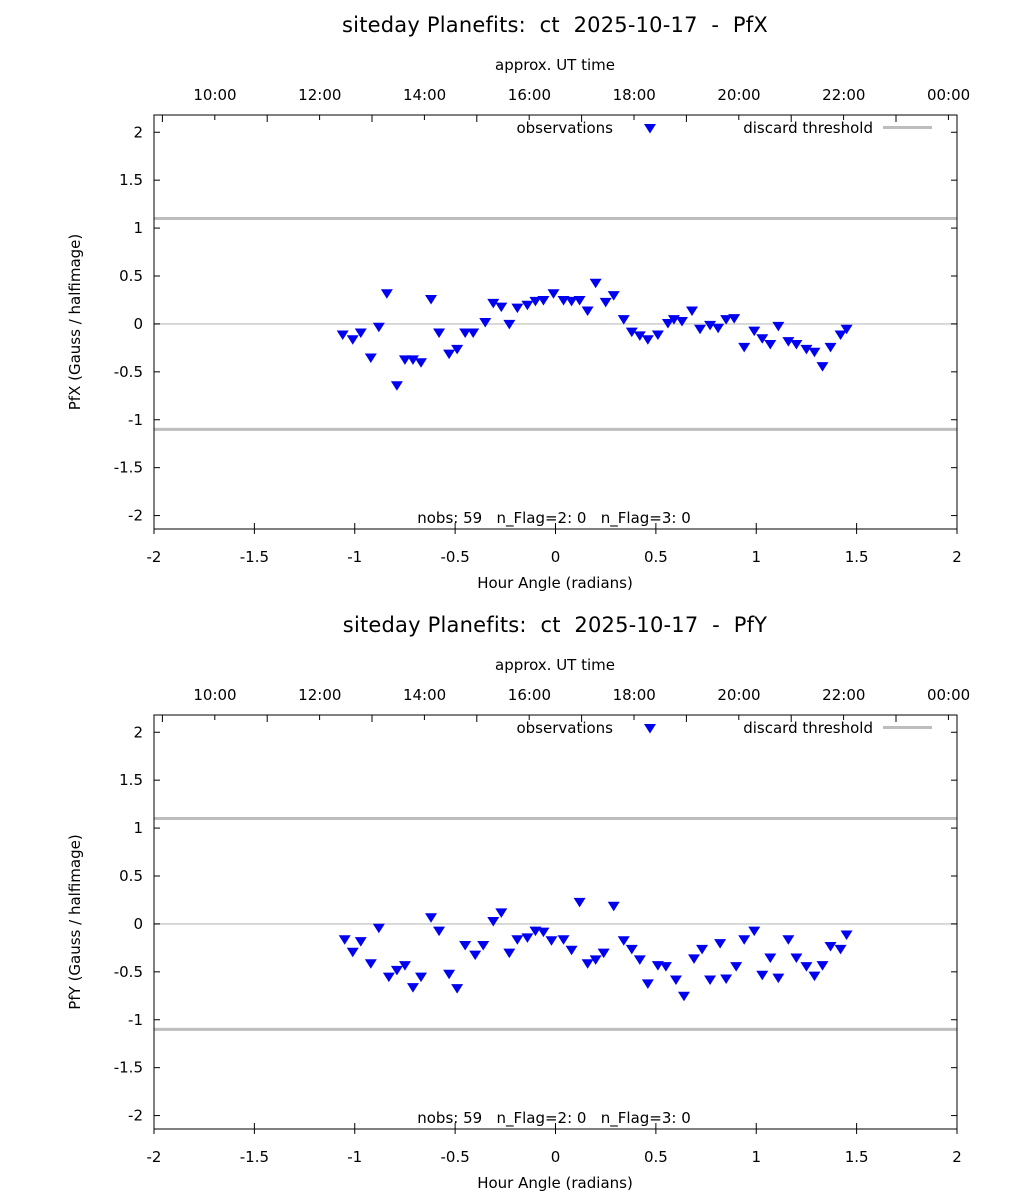 Image resolution: width=1024 pixels, height=1200 pixels. Describe the element at coordinates (138, 732) in the screenshot. I see `y-tick-label: 2` at that location.